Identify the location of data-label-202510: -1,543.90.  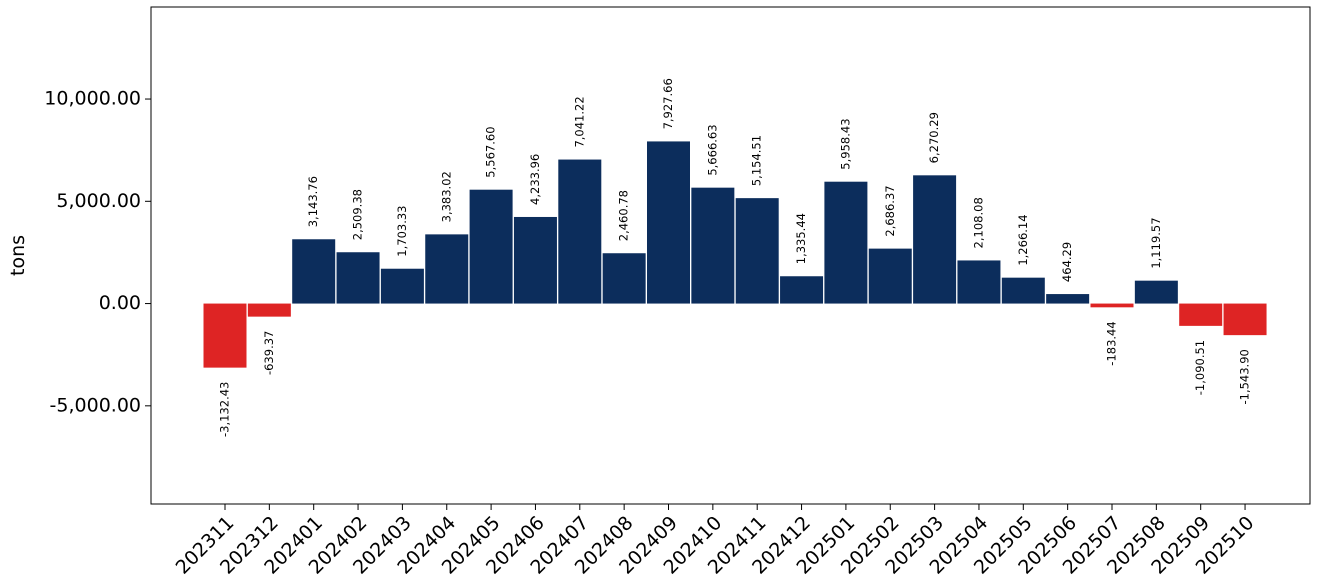
(1245, 376).